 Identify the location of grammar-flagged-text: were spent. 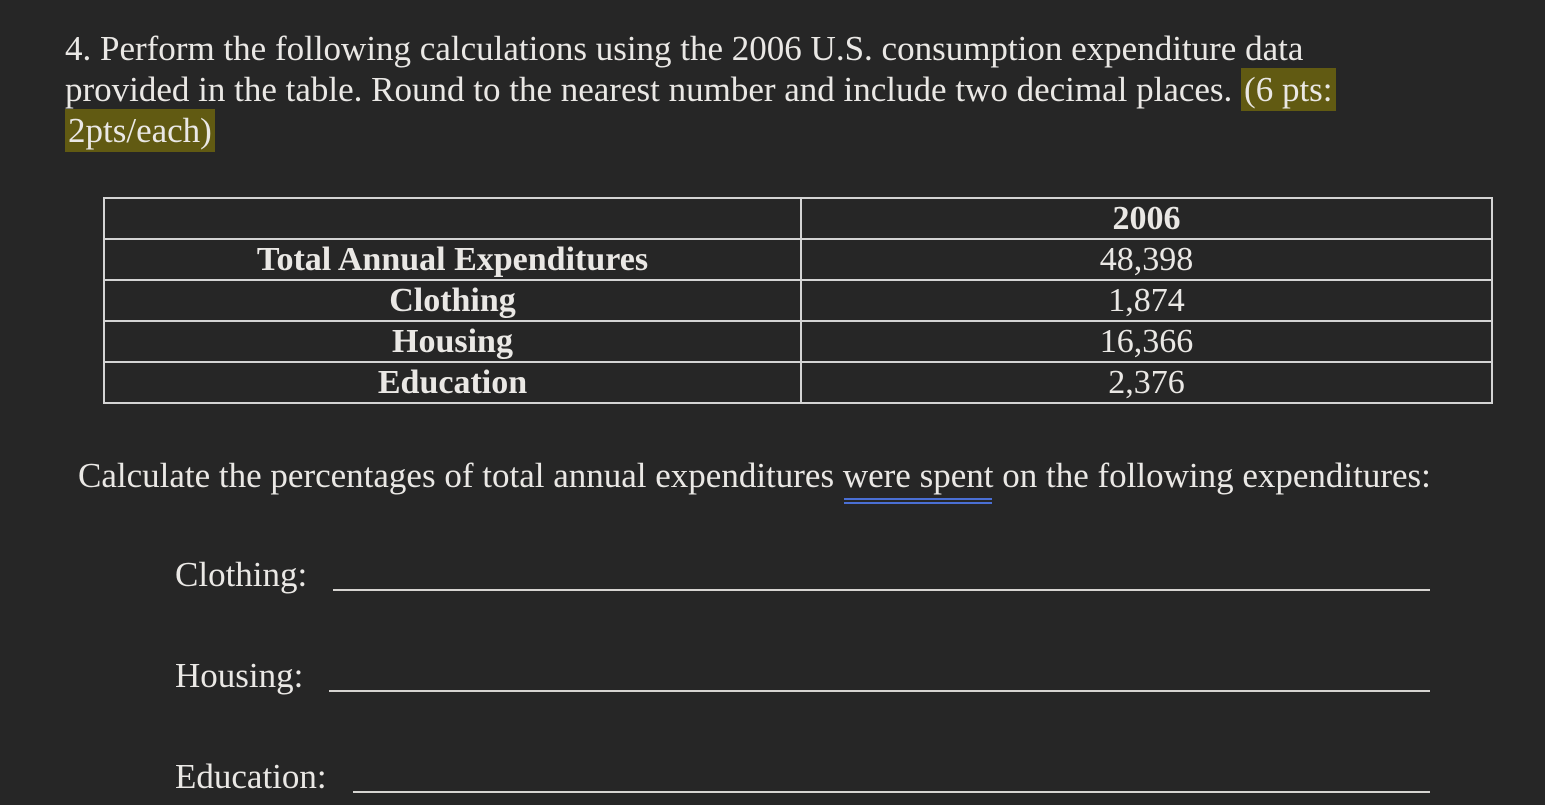
(918, 475).